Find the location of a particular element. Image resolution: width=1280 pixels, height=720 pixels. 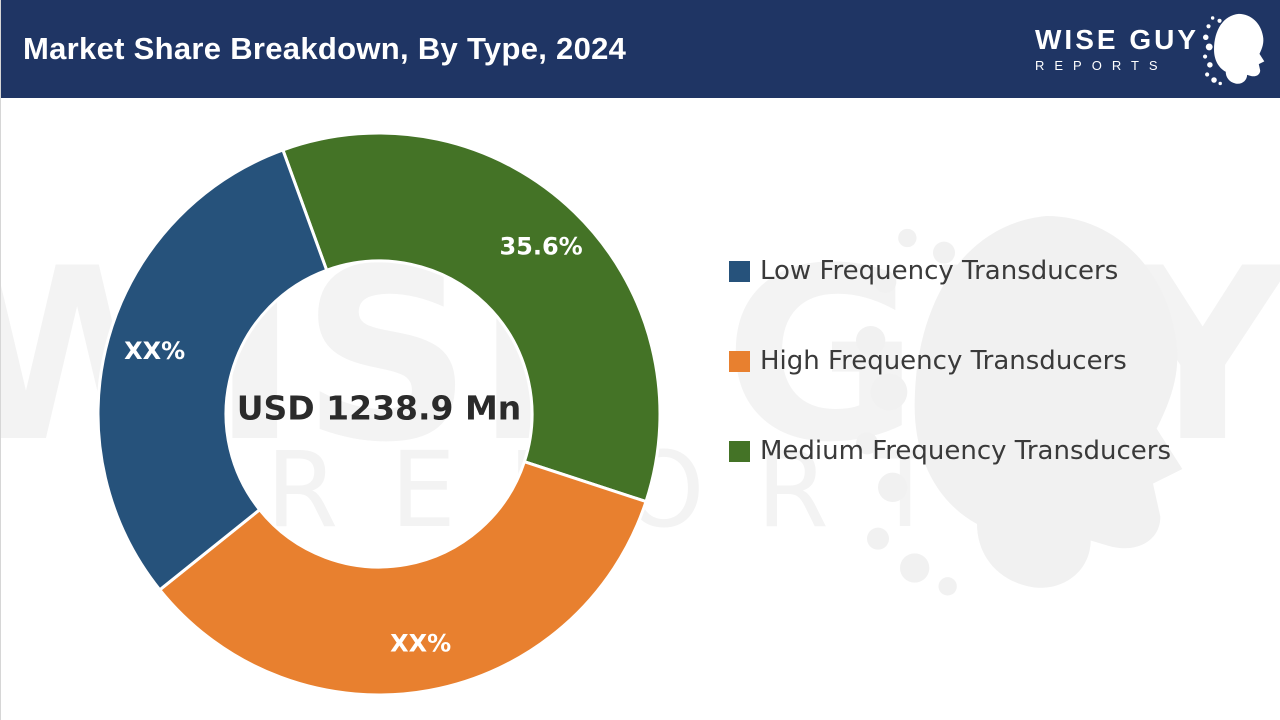

legend-swatch-green is located at coordinates (739, 451).